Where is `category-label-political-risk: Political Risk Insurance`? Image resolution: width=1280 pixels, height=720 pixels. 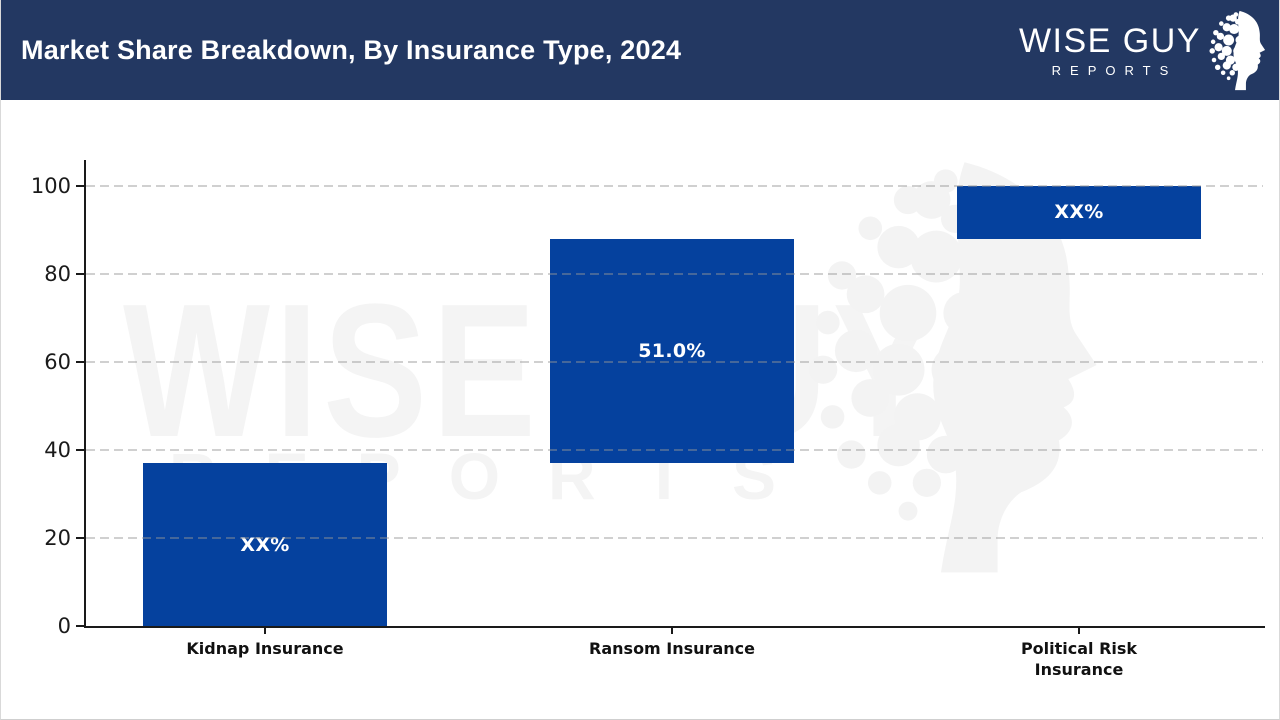
category-label-political-risk: Political Risk Insurance is located at coordinates (1079, 659).